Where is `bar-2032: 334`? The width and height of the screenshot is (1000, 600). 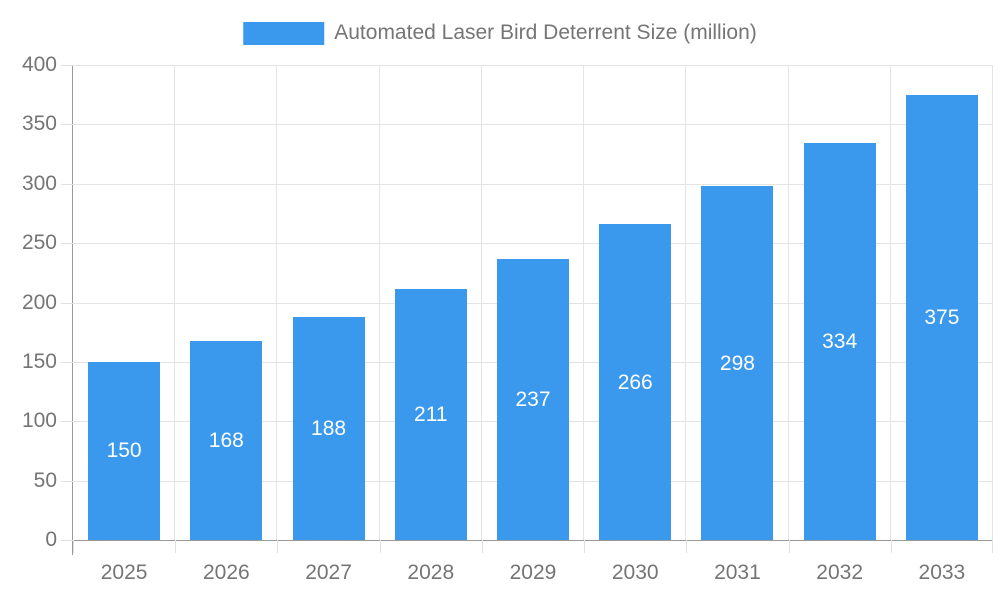
bar-2032: 334 is located at coordinates (839, 341).